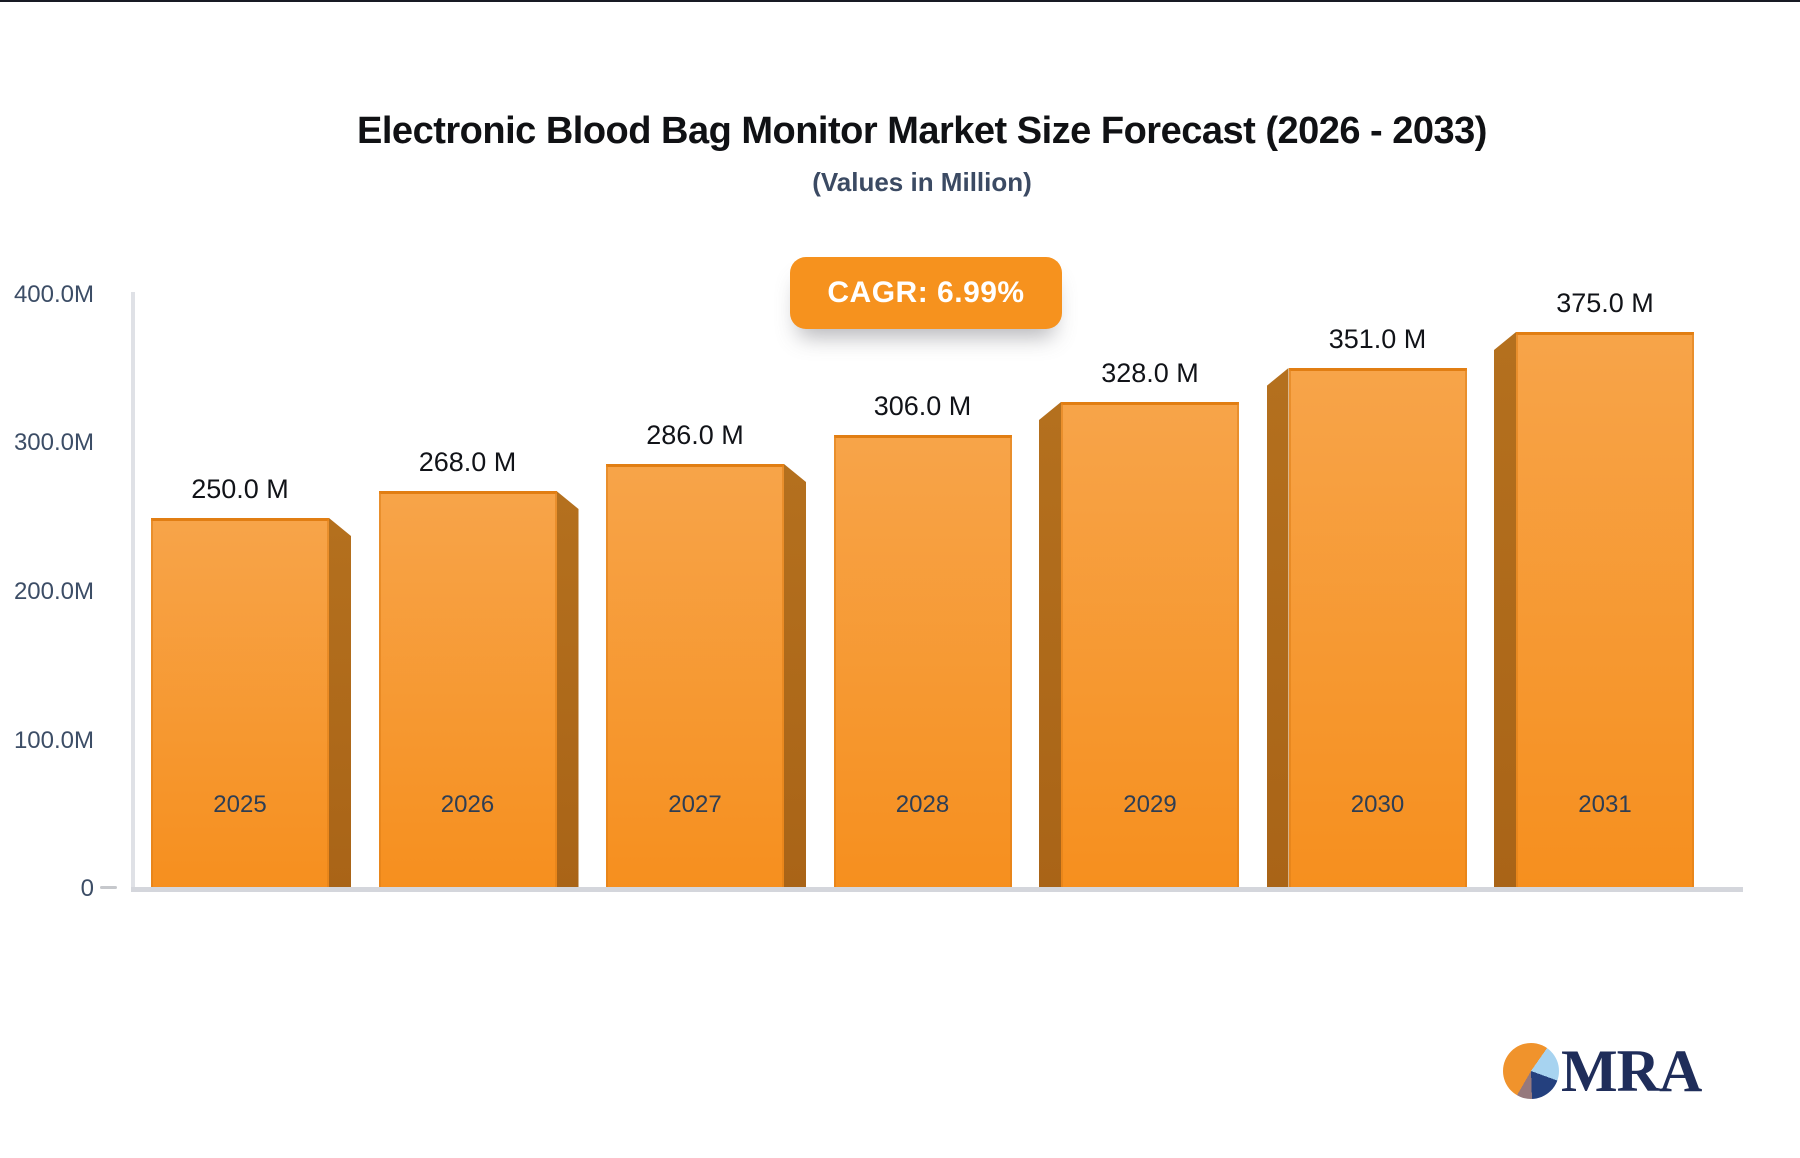 The width and height of the screenshot is (1800, 1158). Describe the element at coordinates (1150, 373) in the screenshot. I see `bar-value-label: 328.0 M` at that location.